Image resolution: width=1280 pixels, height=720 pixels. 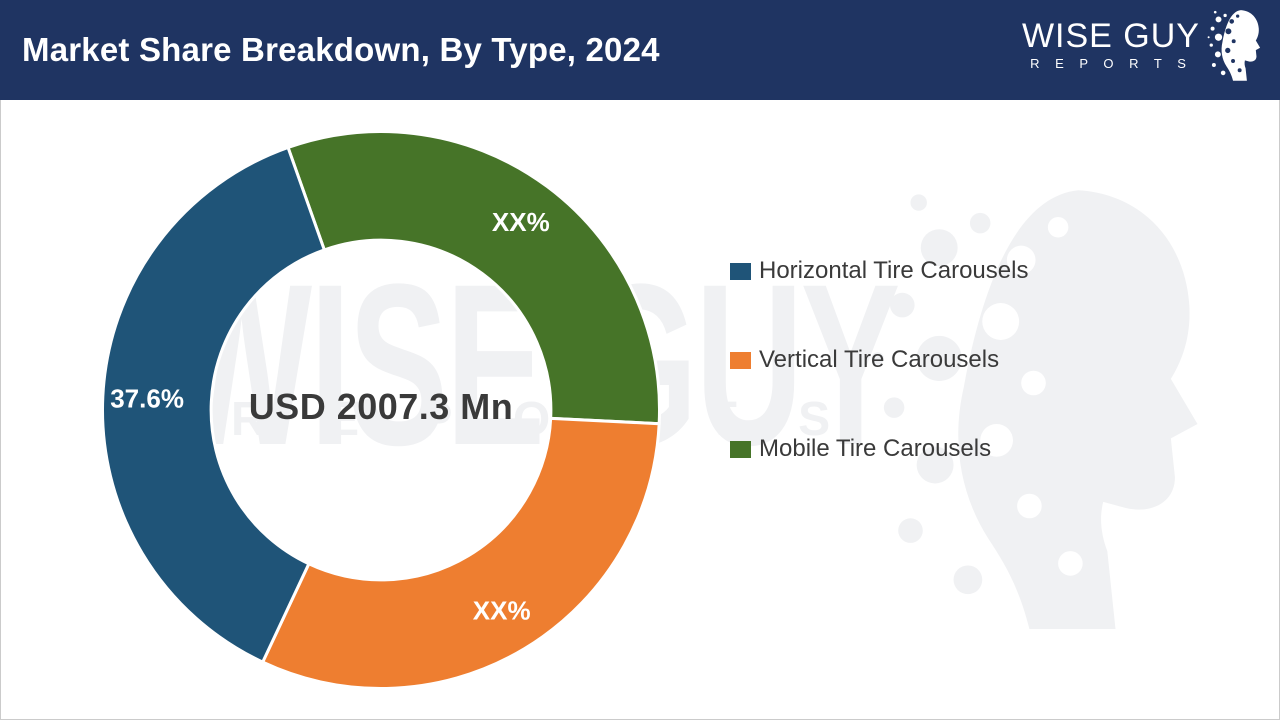 What do you see at coordinates (460, 553) in the screenshot?
I see `donut-segment-vertical-tire-carousels` at bounding box center [460, 553].